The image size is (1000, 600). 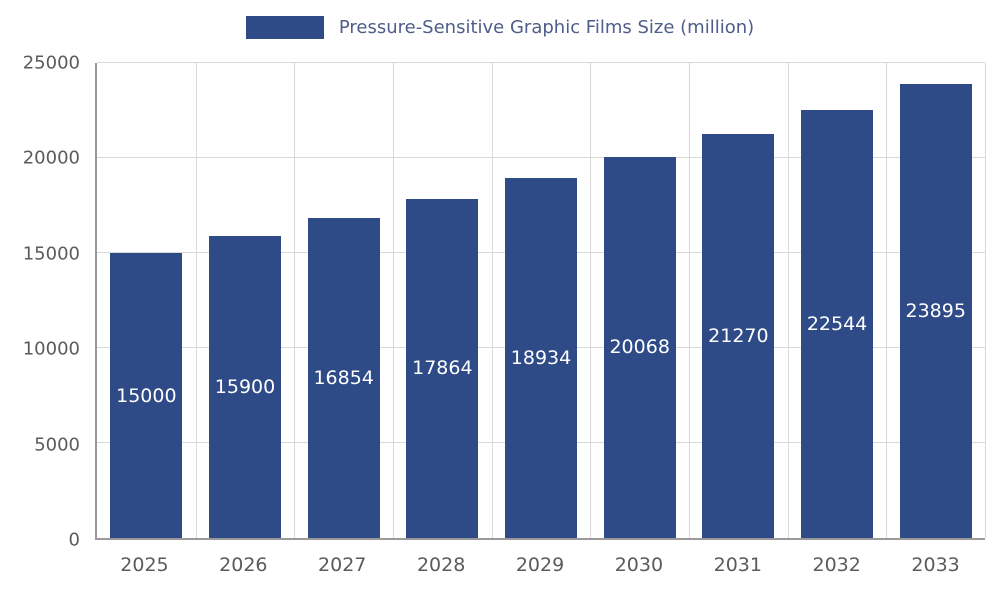 I want to click on bar-value-label: 15900, so click(x=245, y=386).